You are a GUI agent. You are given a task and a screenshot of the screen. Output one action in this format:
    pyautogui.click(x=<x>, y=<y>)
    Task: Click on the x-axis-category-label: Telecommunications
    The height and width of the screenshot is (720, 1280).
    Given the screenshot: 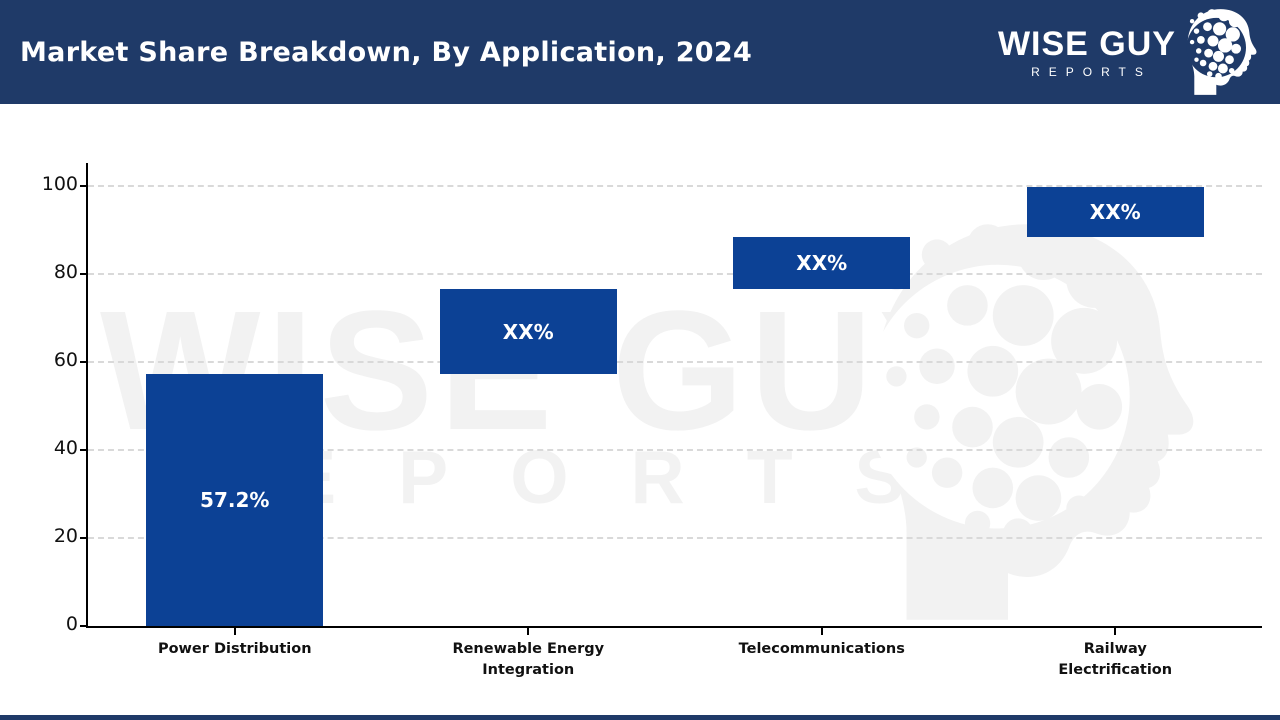 What is the action you would take?
    pyautogui.click(x=822, y=649)
    